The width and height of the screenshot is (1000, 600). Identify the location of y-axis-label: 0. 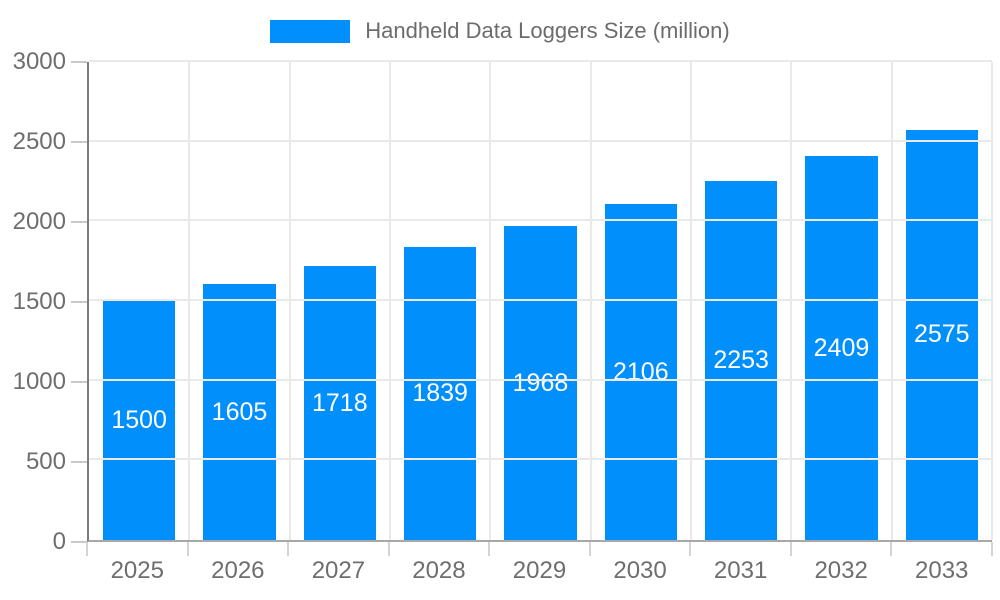
(59, 541).